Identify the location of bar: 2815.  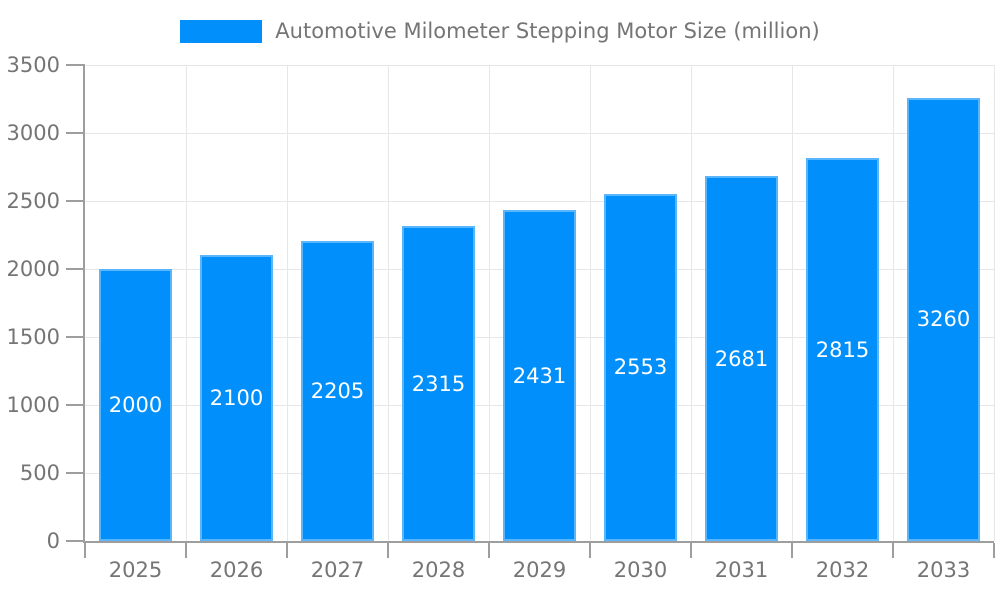
(842, 349).